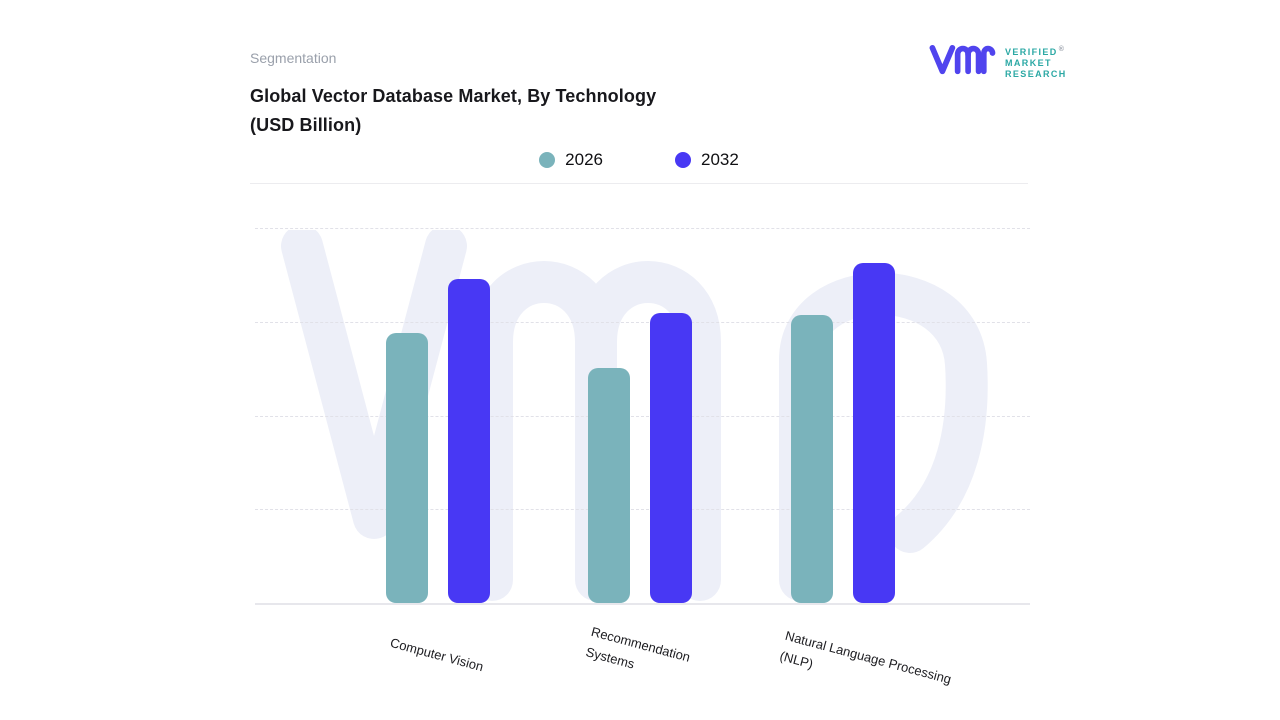  I want to click on x-axis-label-natural-language-processing-nlp: Natural Language Processing (NLP), so click(865, 657).